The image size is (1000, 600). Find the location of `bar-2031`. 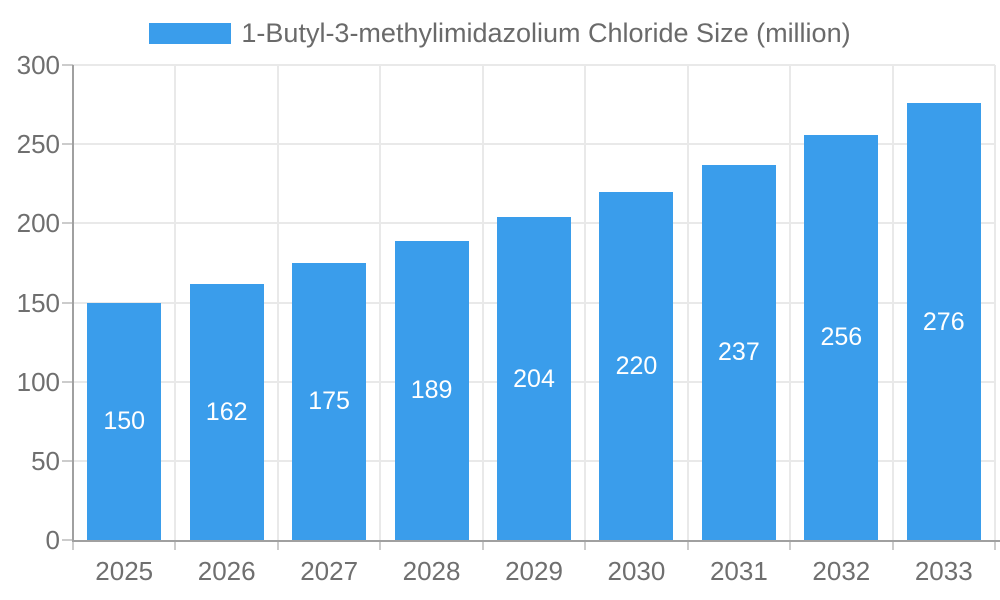

bar-2031 is located at coordinates (738, 352).